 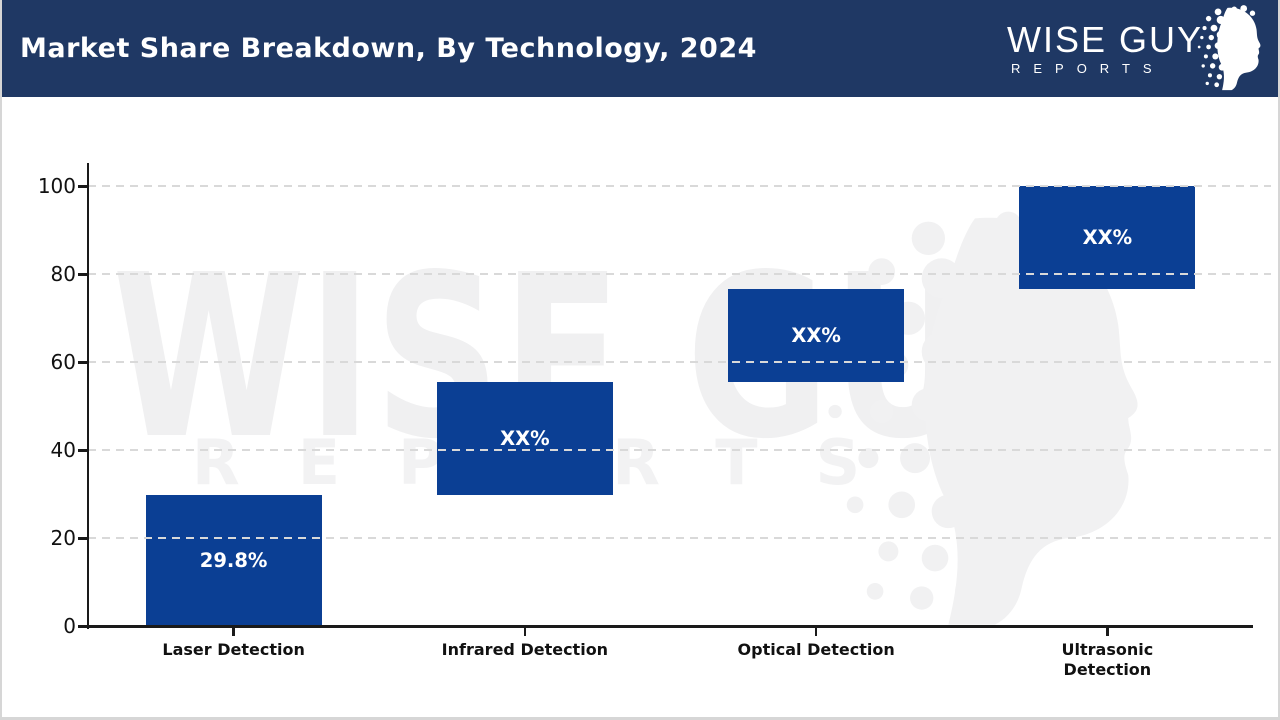 I want to click on y-axis-line, so click(x=87, y=396).